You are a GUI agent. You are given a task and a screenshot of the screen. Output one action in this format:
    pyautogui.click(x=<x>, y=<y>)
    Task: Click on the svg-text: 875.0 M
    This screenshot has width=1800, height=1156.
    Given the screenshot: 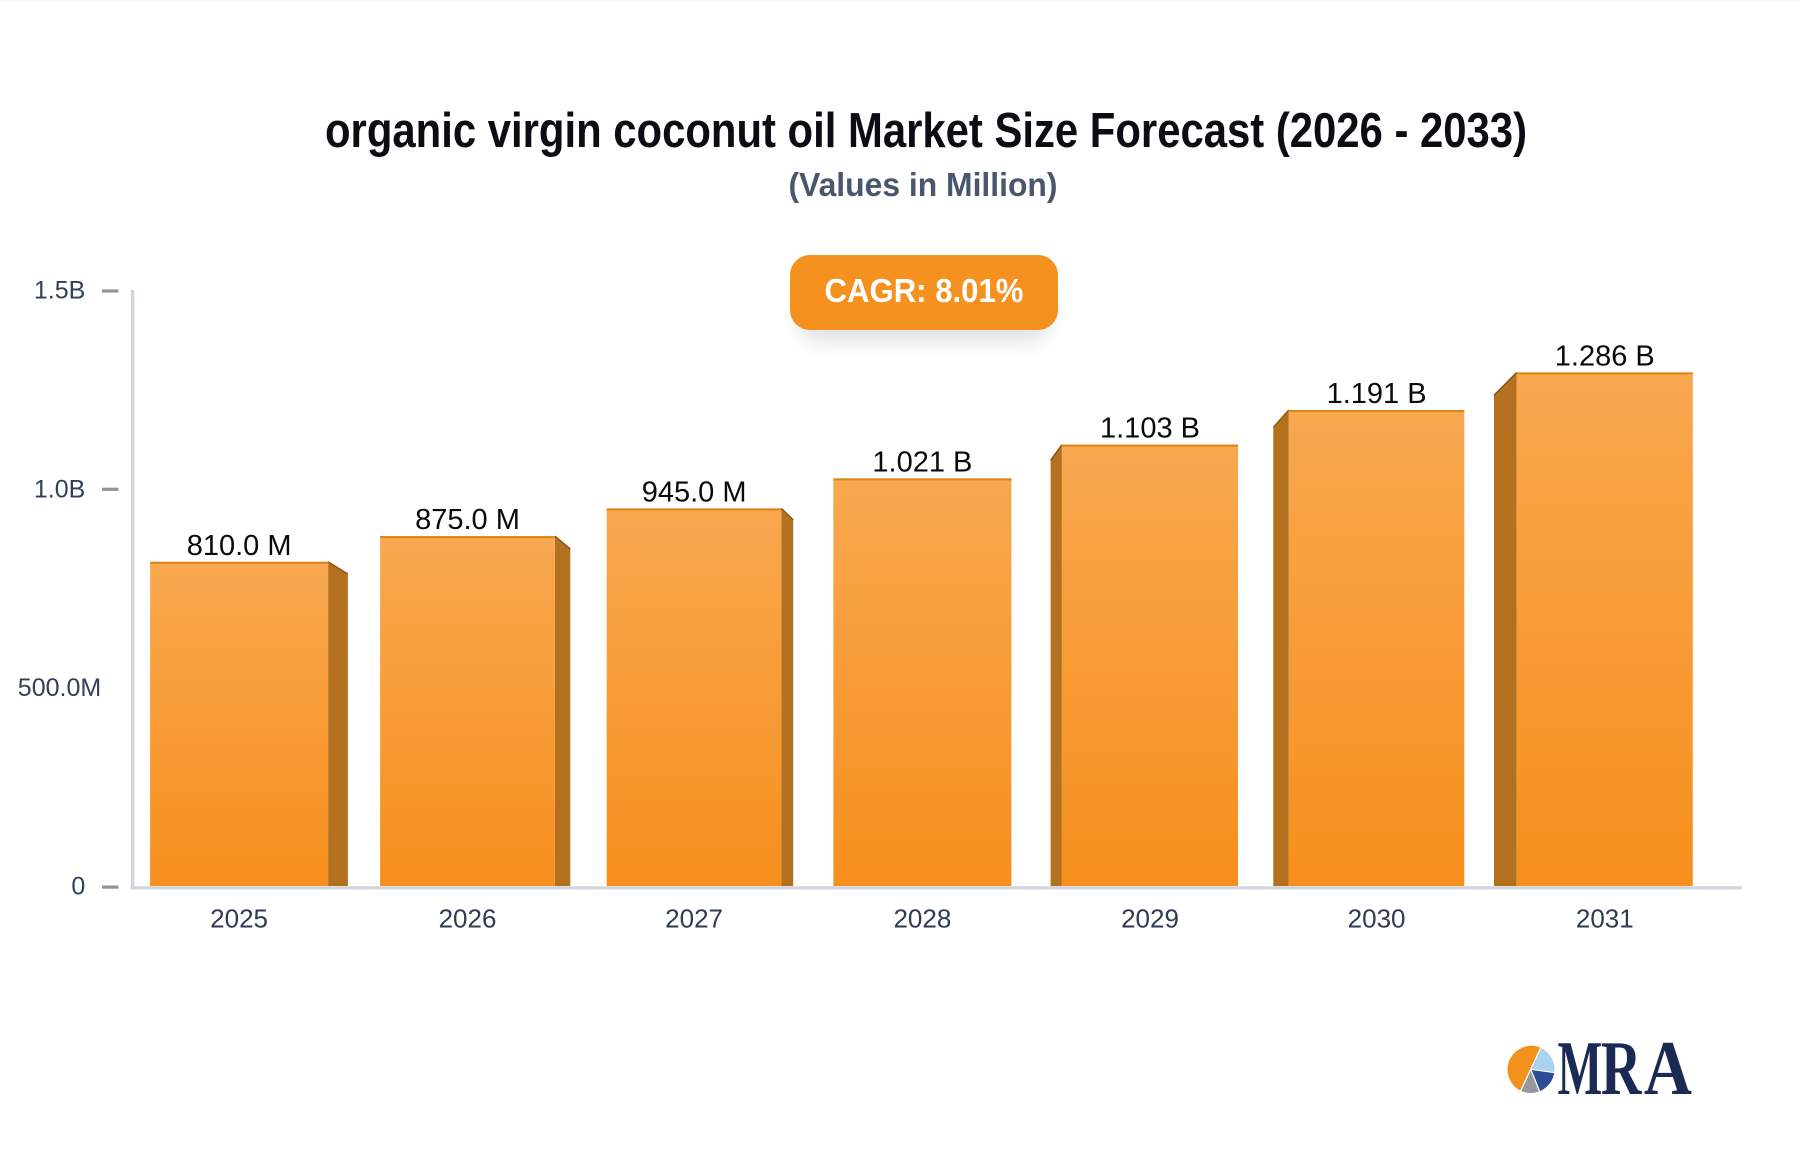 What is the action you would take?
    pyautogui.click(x=467, y=520)
    